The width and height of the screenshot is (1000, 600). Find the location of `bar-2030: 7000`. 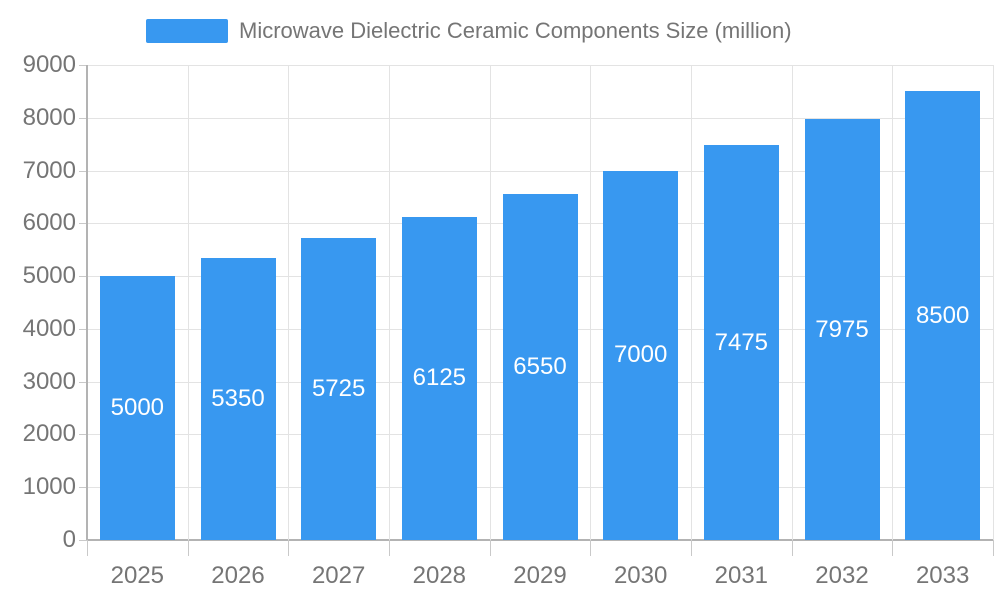

bar-2030: 7000 is located at coordinates (641, 355).